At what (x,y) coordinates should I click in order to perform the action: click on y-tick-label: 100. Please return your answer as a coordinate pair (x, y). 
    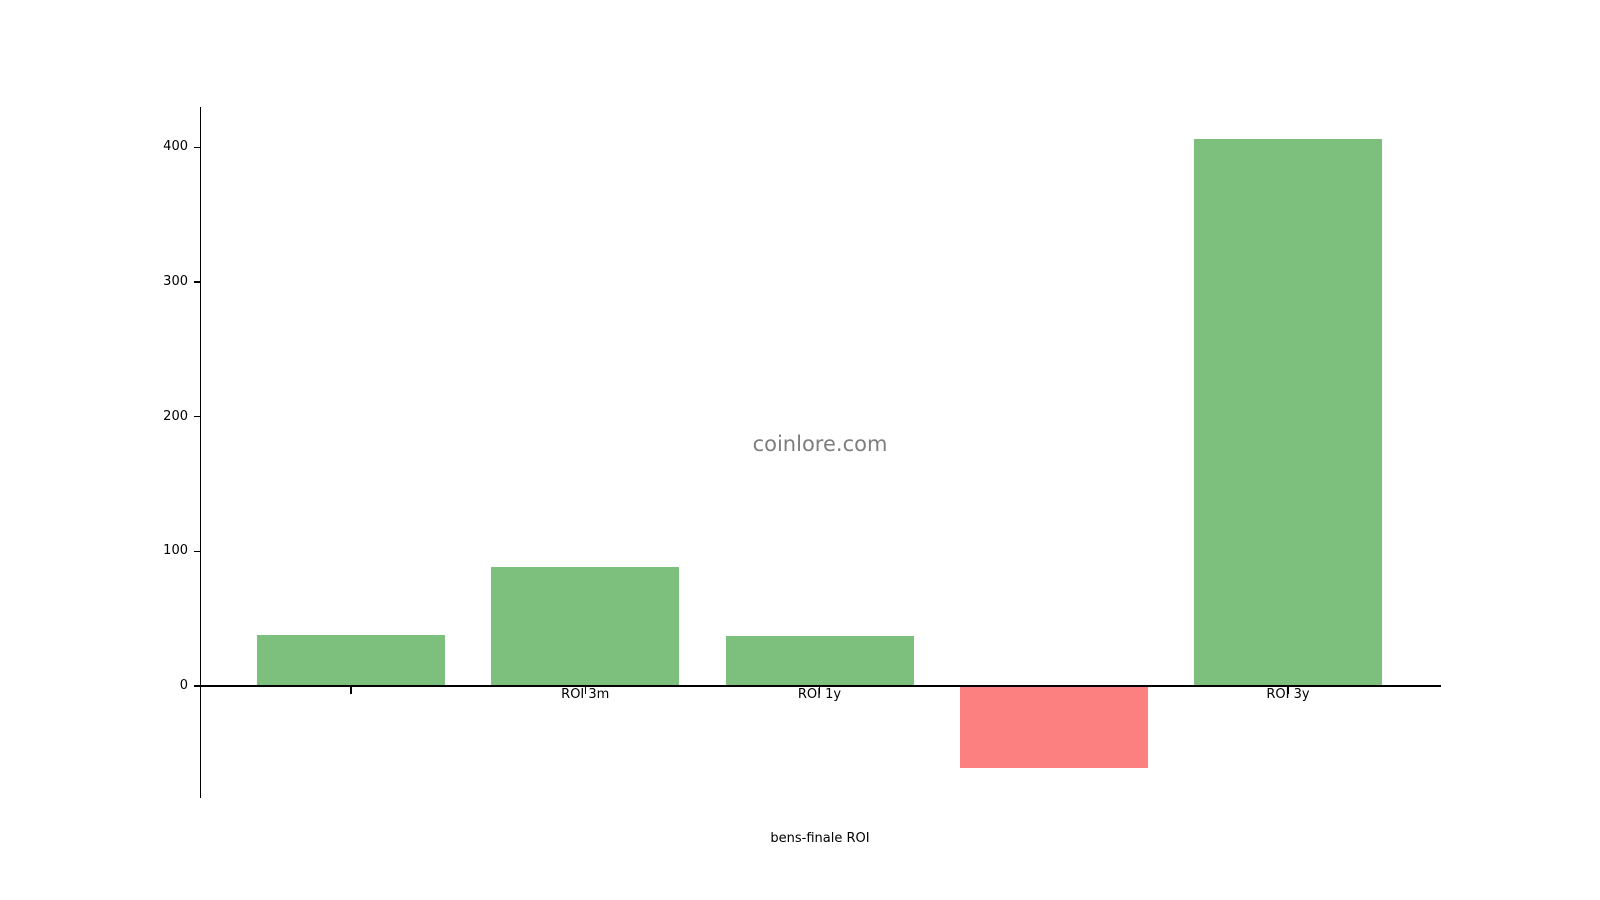
    Looking at the image, I should click on (175, 551).